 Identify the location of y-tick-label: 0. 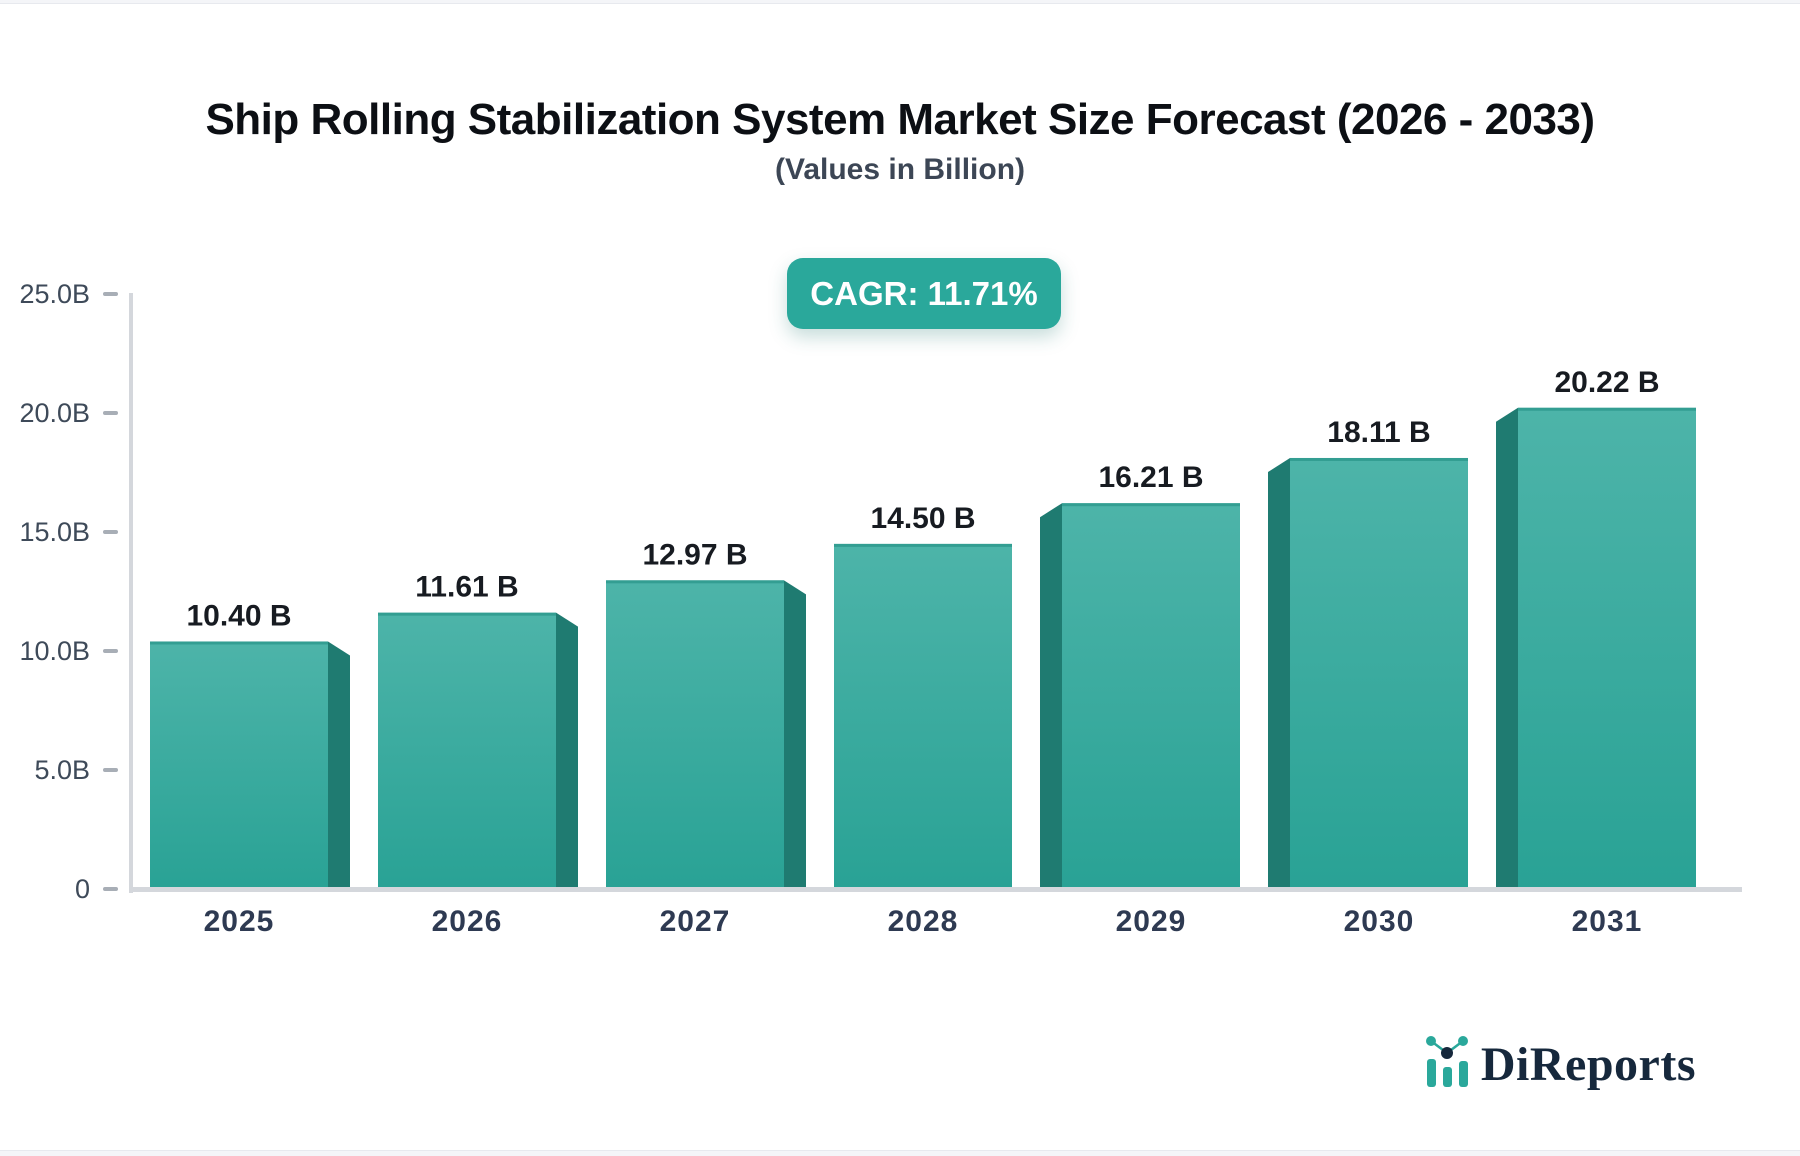
(82, 889).